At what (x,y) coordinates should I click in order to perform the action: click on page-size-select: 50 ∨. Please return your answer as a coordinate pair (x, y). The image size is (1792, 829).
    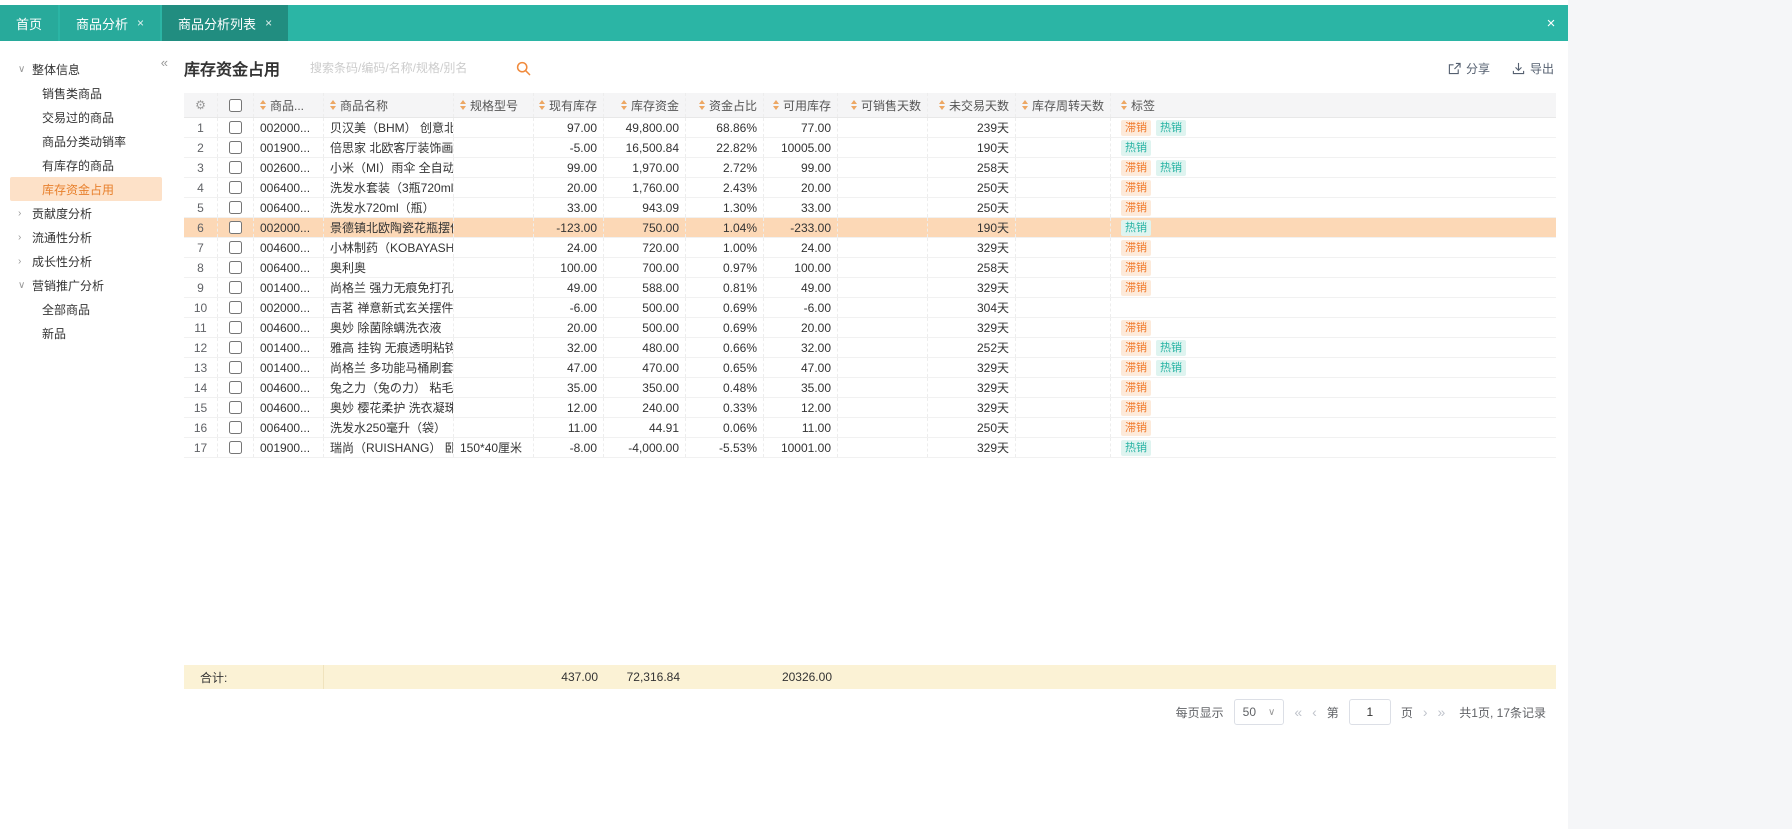
    Looking at the image, I should click on (1259, 712).